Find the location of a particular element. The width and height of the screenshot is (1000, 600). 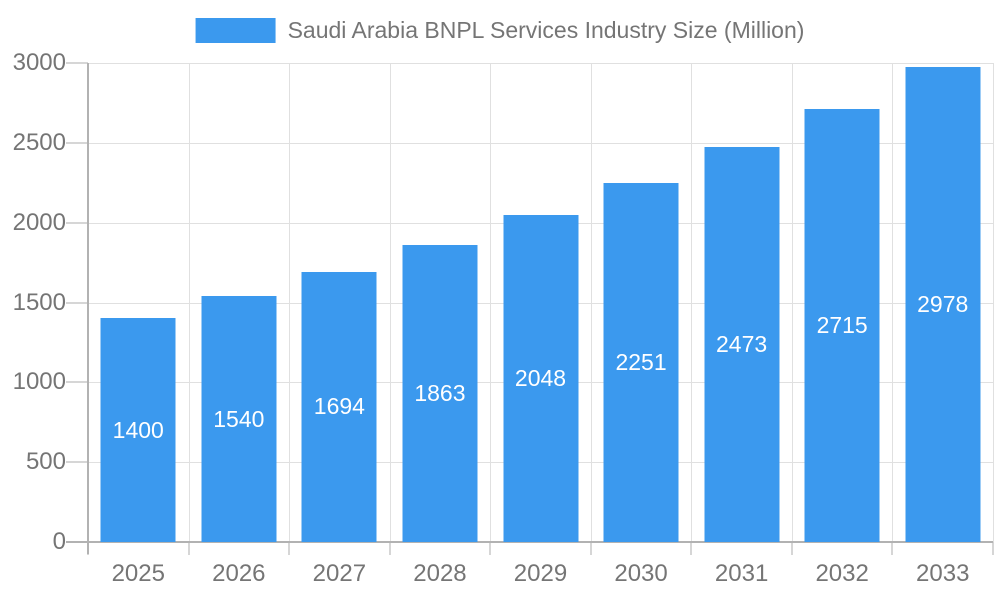

y-tick-label: 0 is located at coordinates (59, 541).